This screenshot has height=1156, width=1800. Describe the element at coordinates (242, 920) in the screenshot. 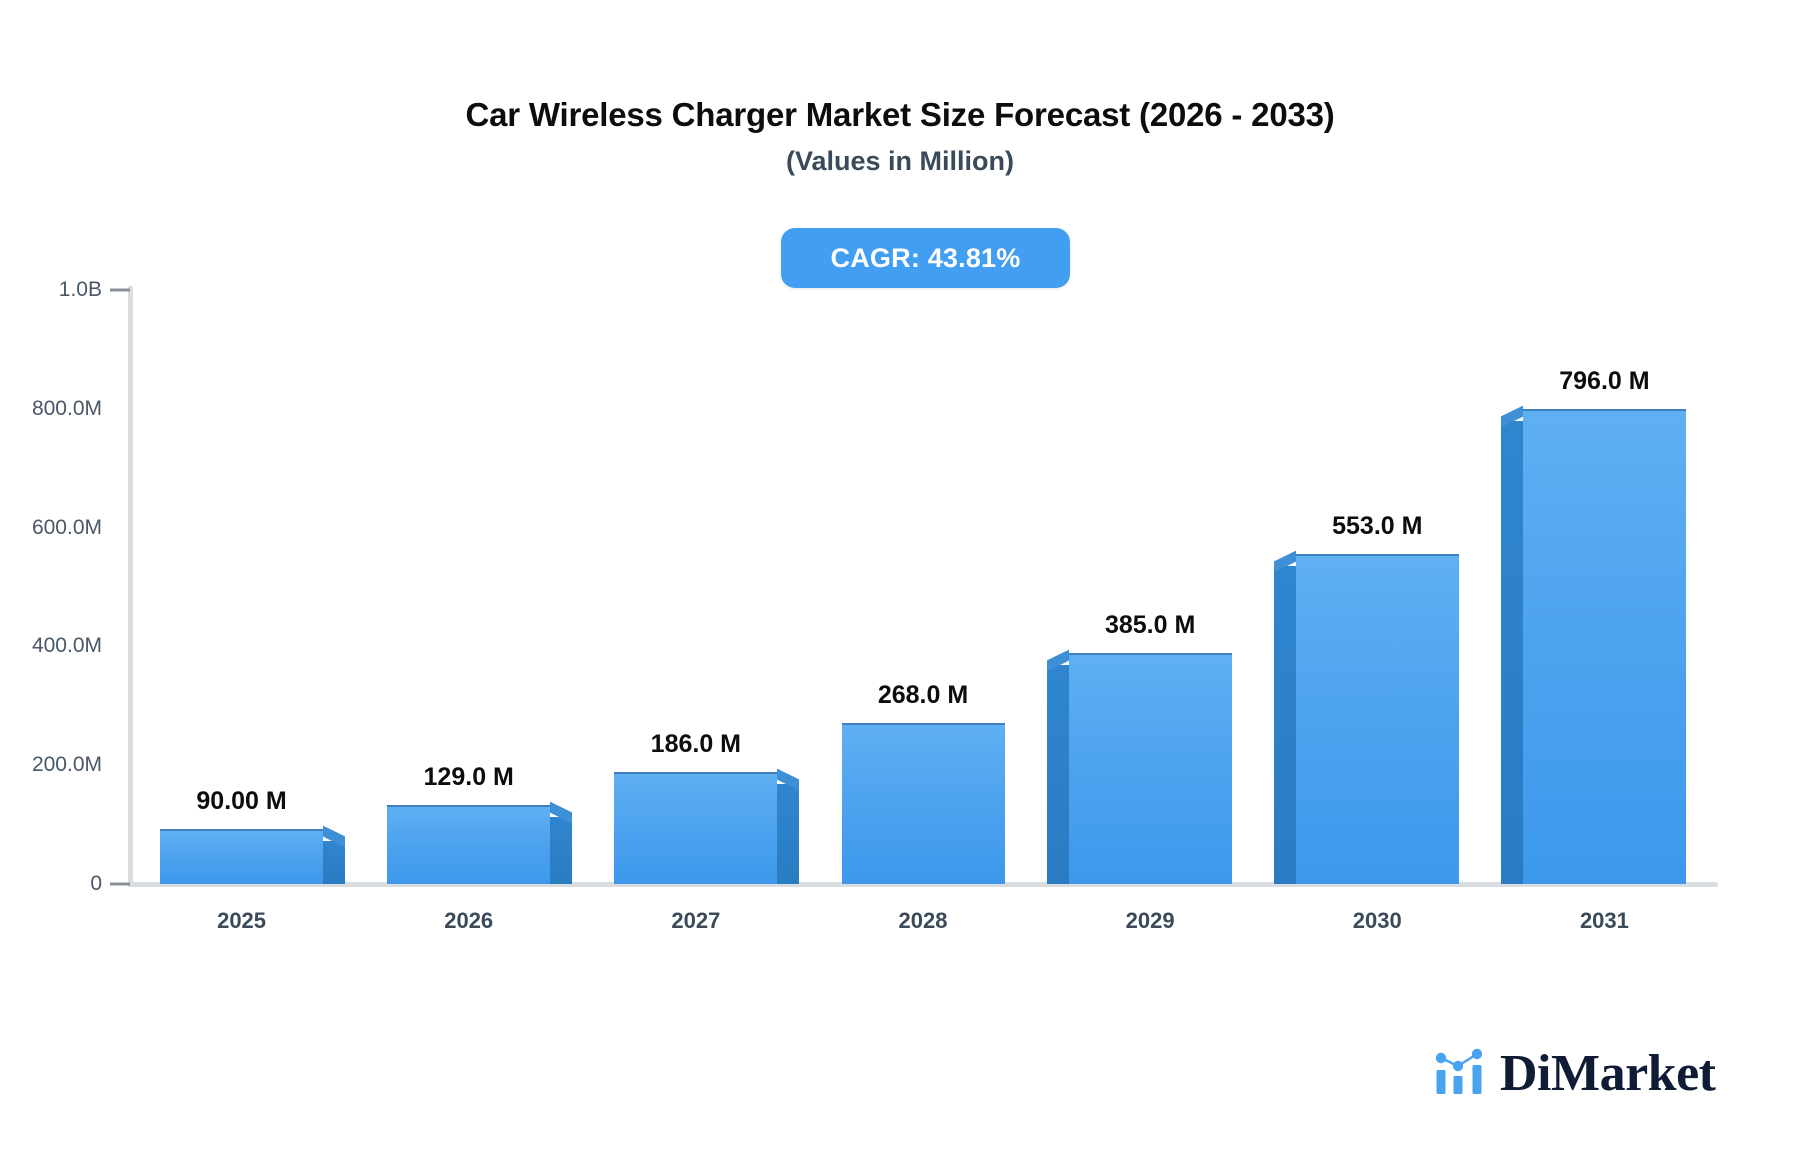

I see `x-axis-tick-label: 2025` at that location.